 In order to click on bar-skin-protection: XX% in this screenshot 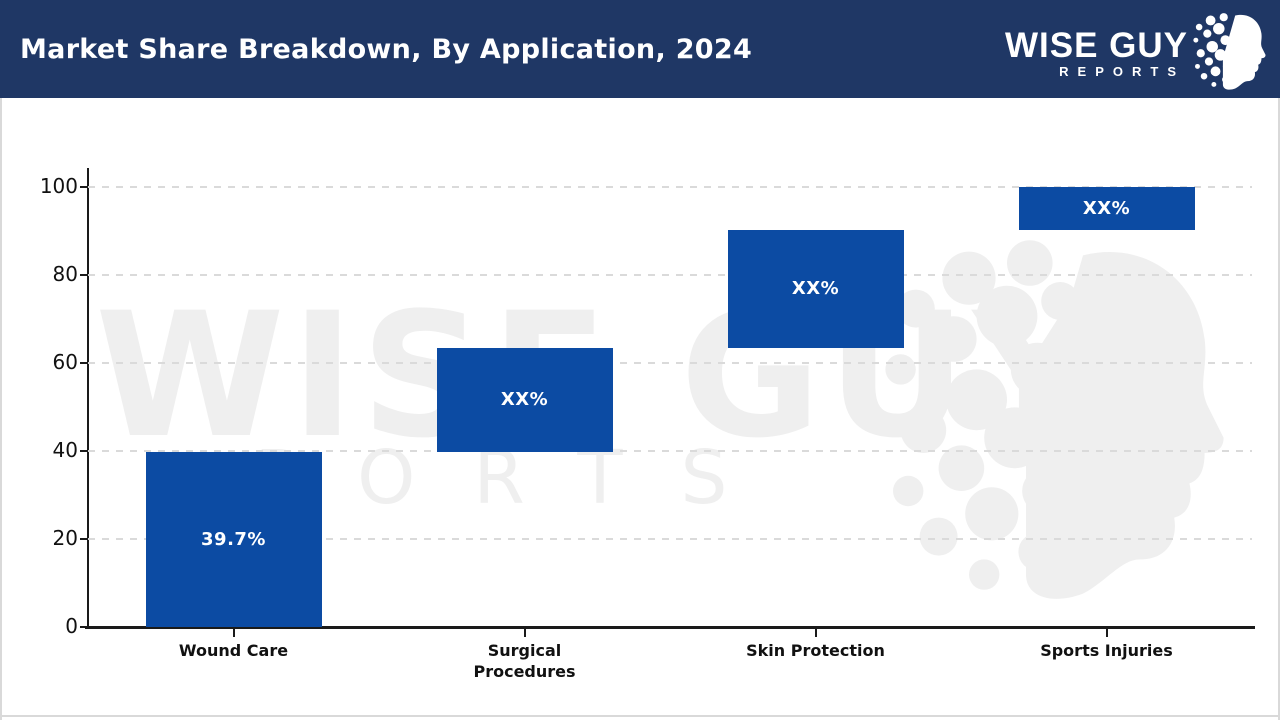, I will do `click(815, 289)`.